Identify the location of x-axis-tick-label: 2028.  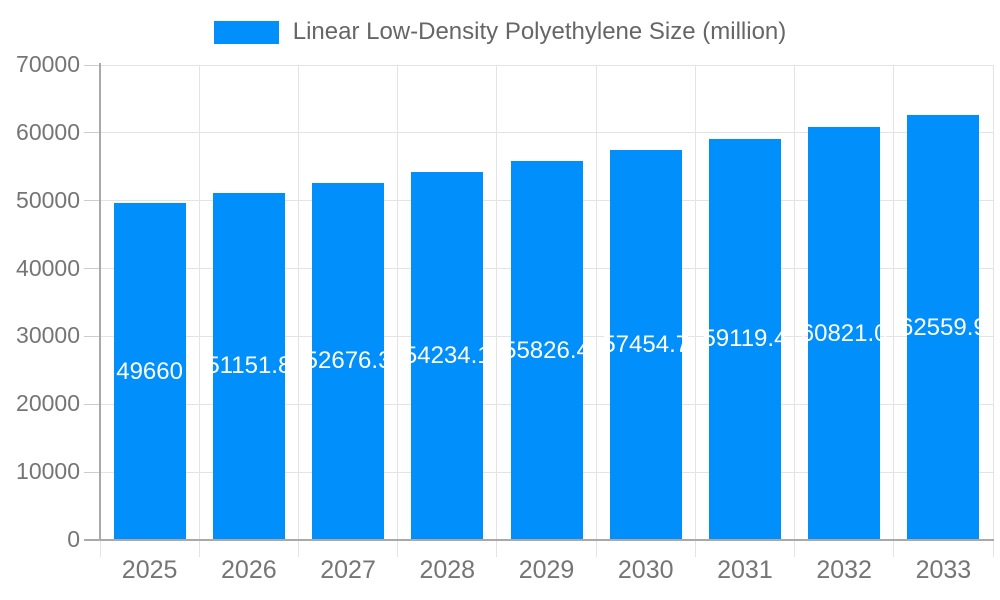
(447, 570).